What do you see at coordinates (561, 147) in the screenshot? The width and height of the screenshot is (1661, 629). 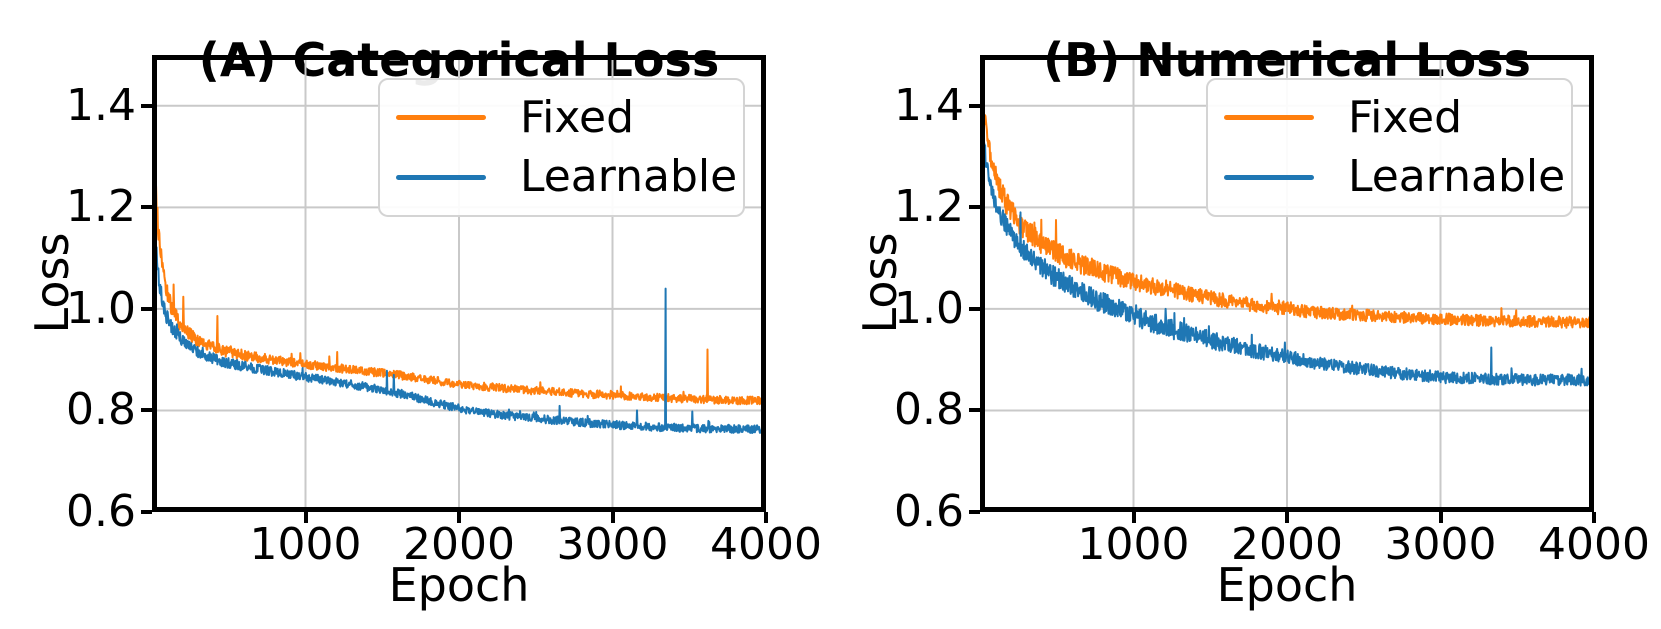 I see `panel-a-legend: Fixed Learnable` at bounding box center [561, 147].